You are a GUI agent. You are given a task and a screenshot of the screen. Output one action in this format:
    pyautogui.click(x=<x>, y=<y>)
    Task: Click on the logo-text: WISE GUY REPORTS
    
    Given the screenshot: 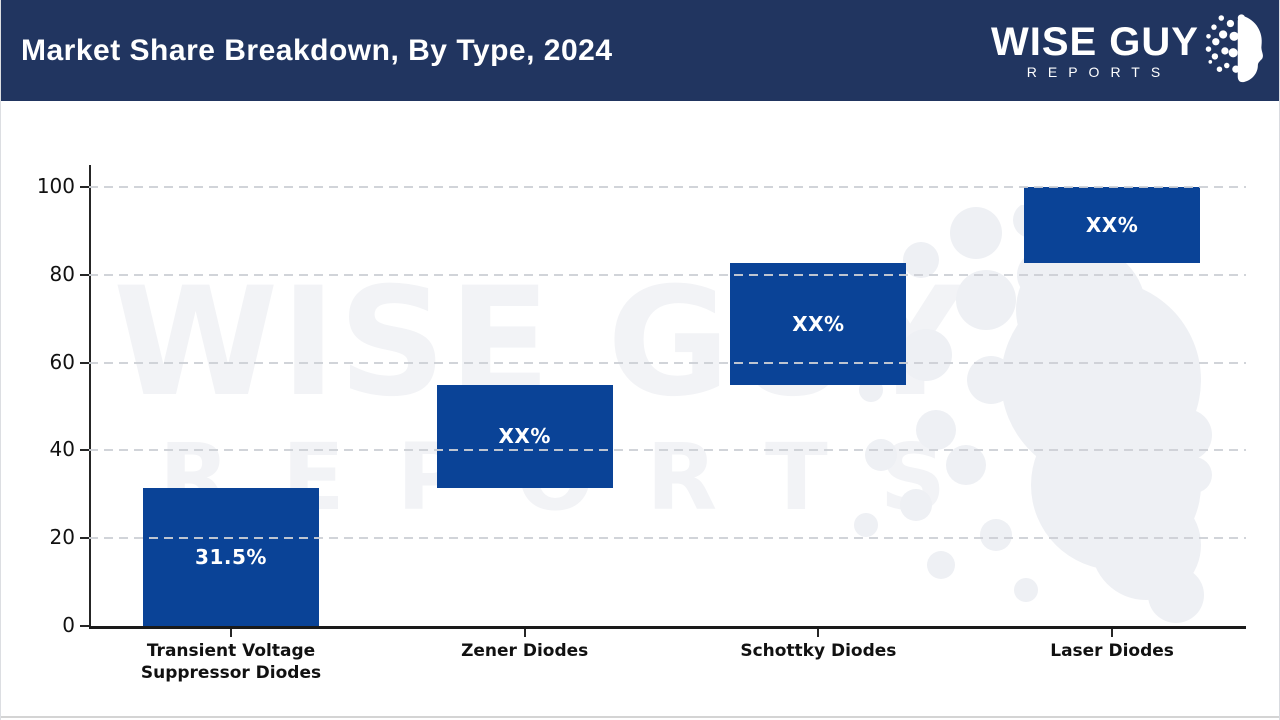 What is the action you would take?
    pyautogui.click(x=1095, y=50)
    